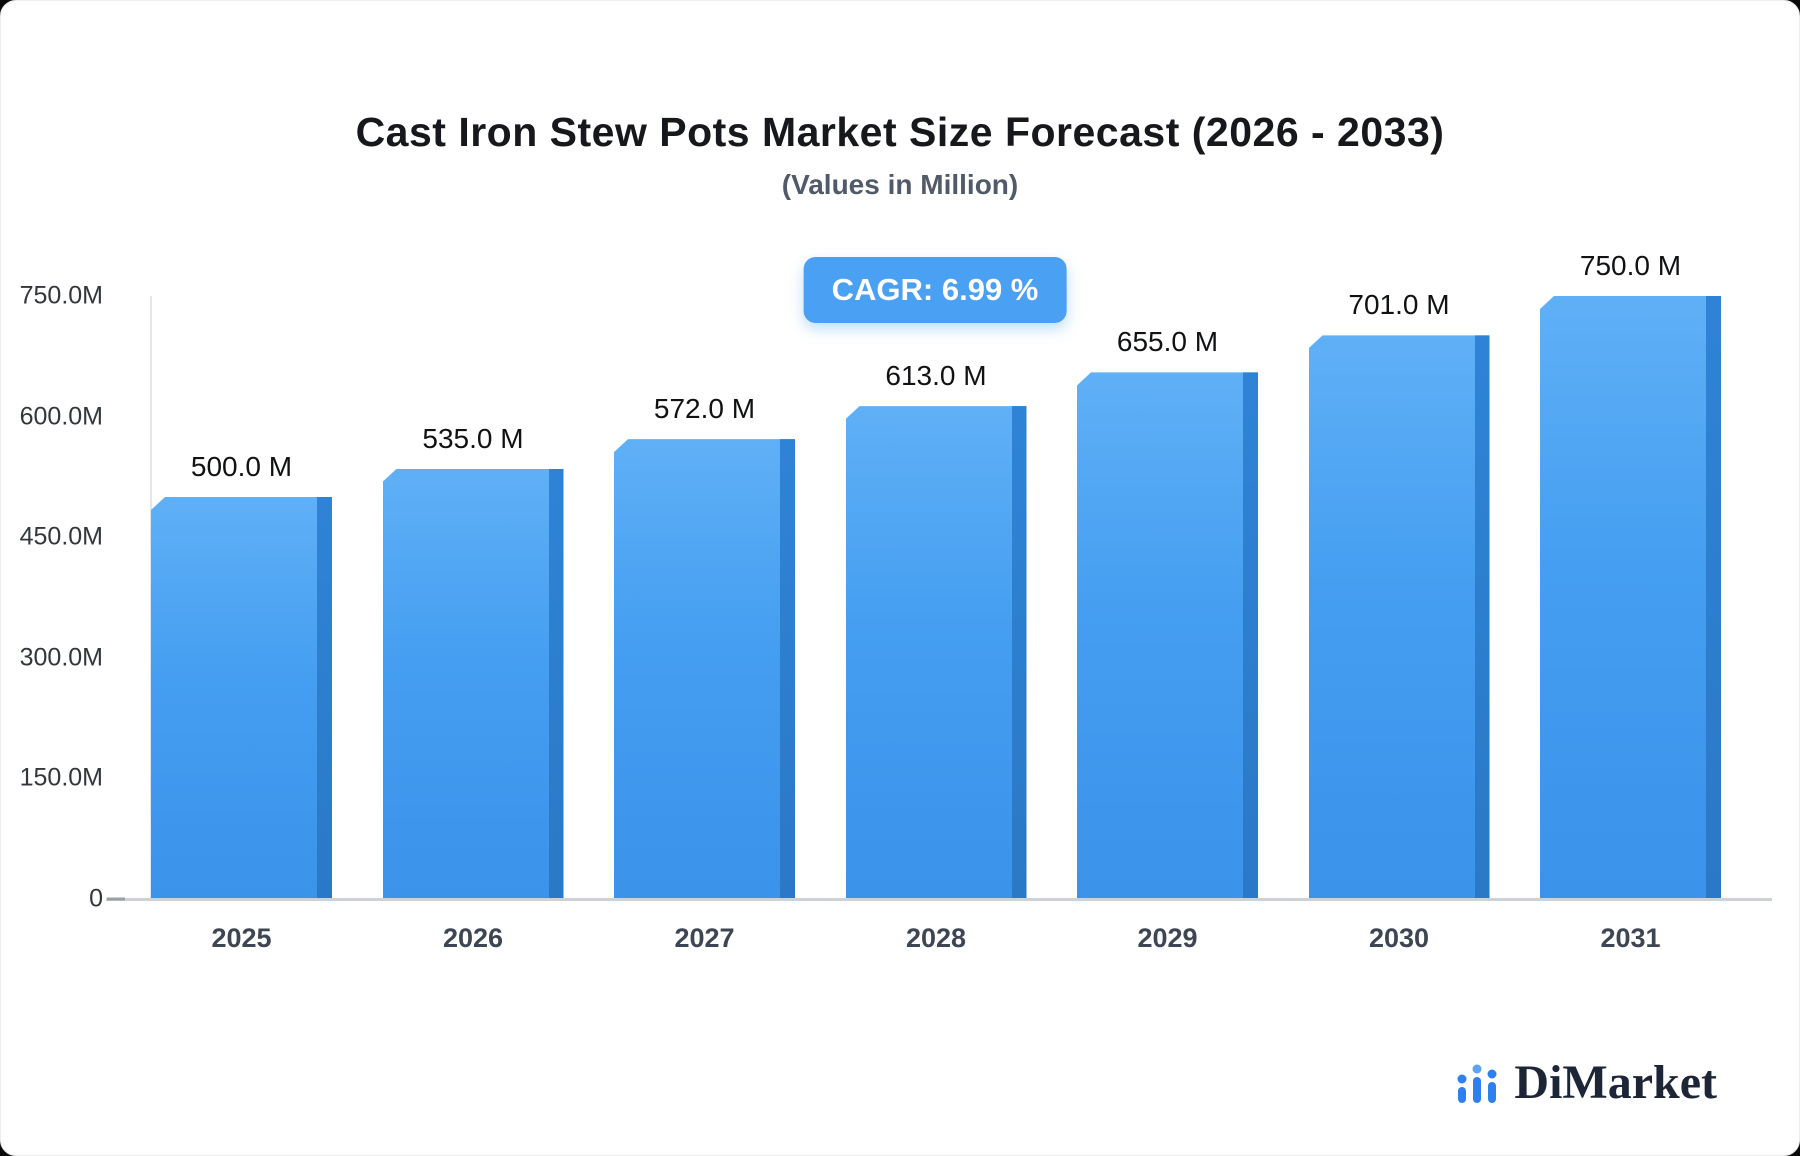 The height and width of the screenshot is (1156, 1800). What do you see at coordinates (936, 652) in the screenshot?
I see `bar-2028` at bounding box center [936, 652].